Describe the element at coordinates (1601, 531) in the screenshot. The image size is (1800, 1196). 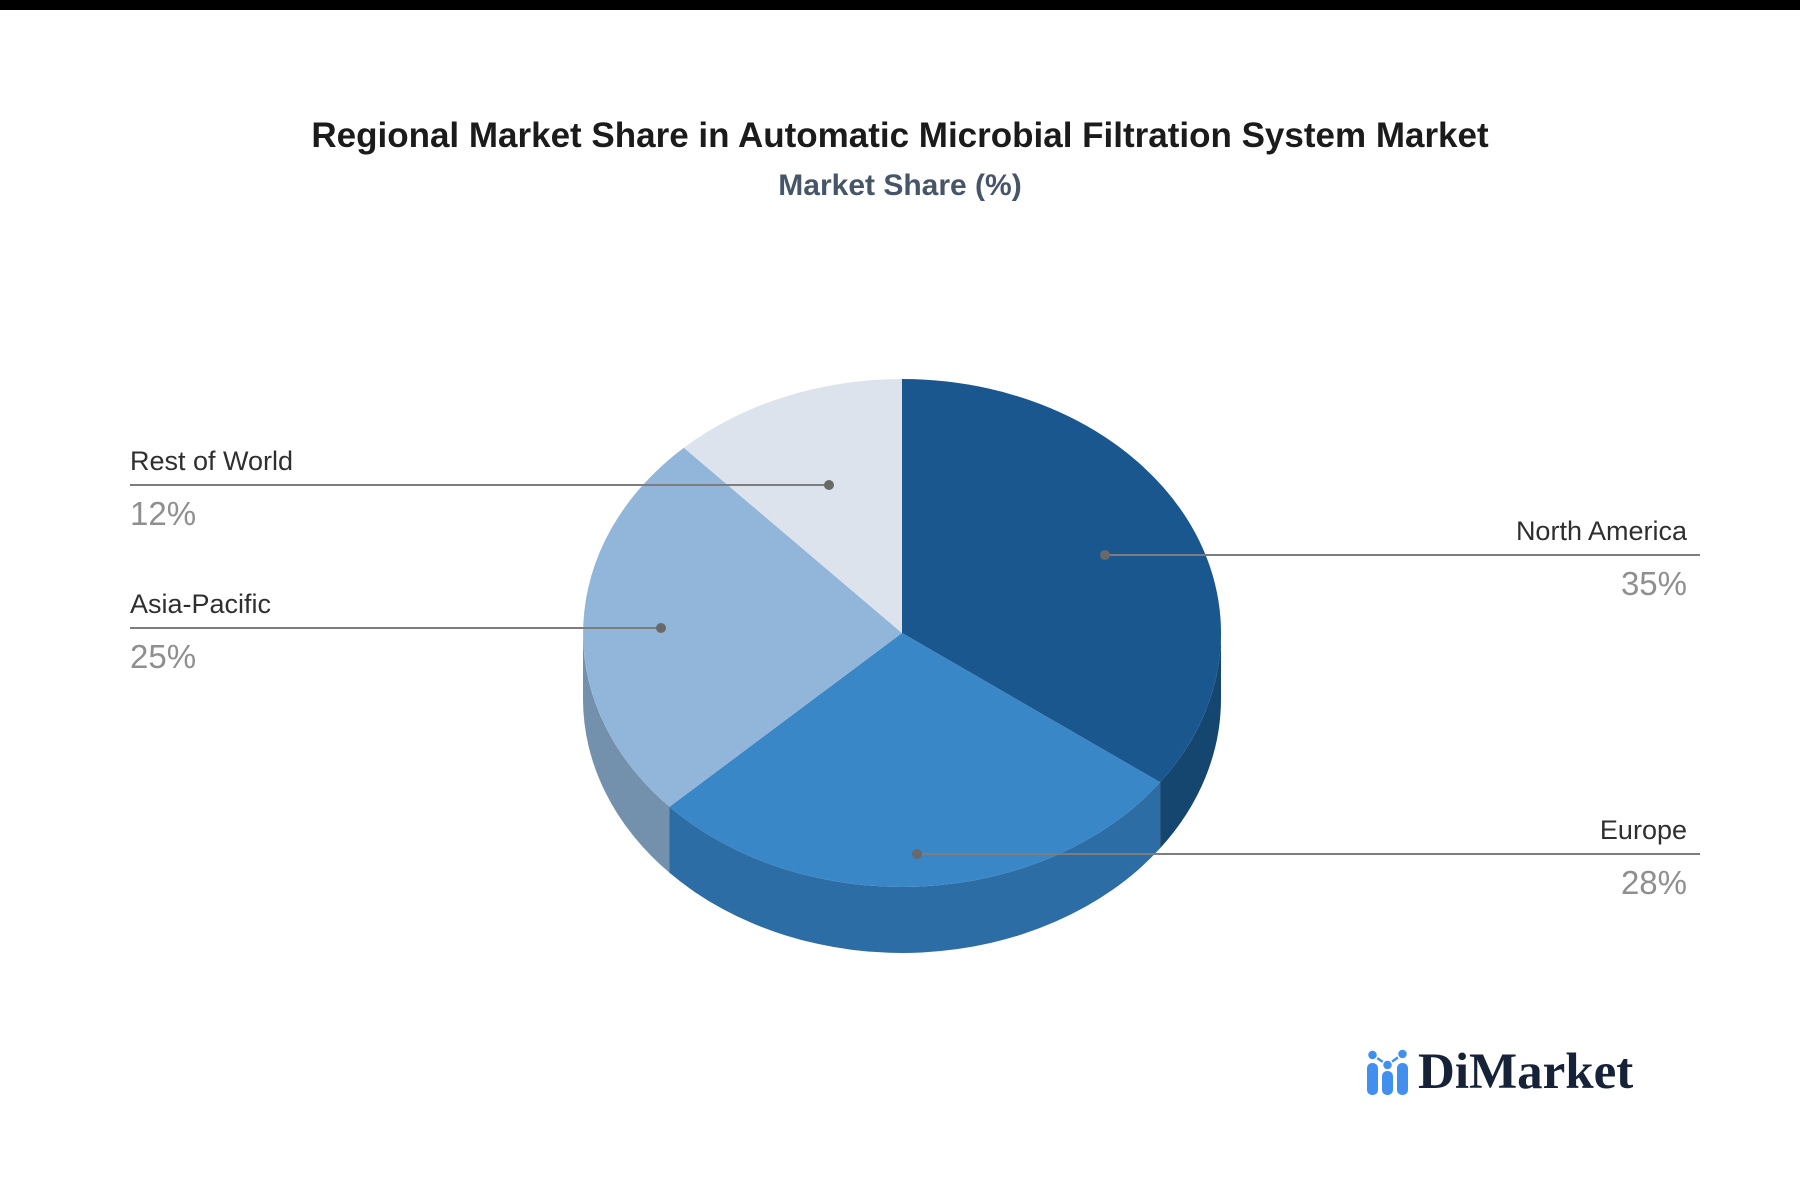
I see `label-north-america: North America` at that location.